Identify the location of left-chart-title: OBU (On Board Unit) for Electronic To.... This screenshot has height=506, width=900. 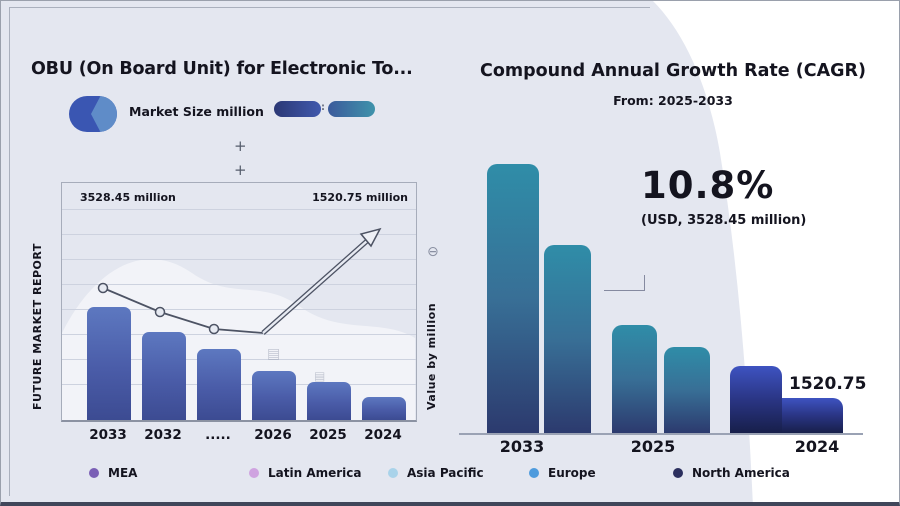
(222, 69).